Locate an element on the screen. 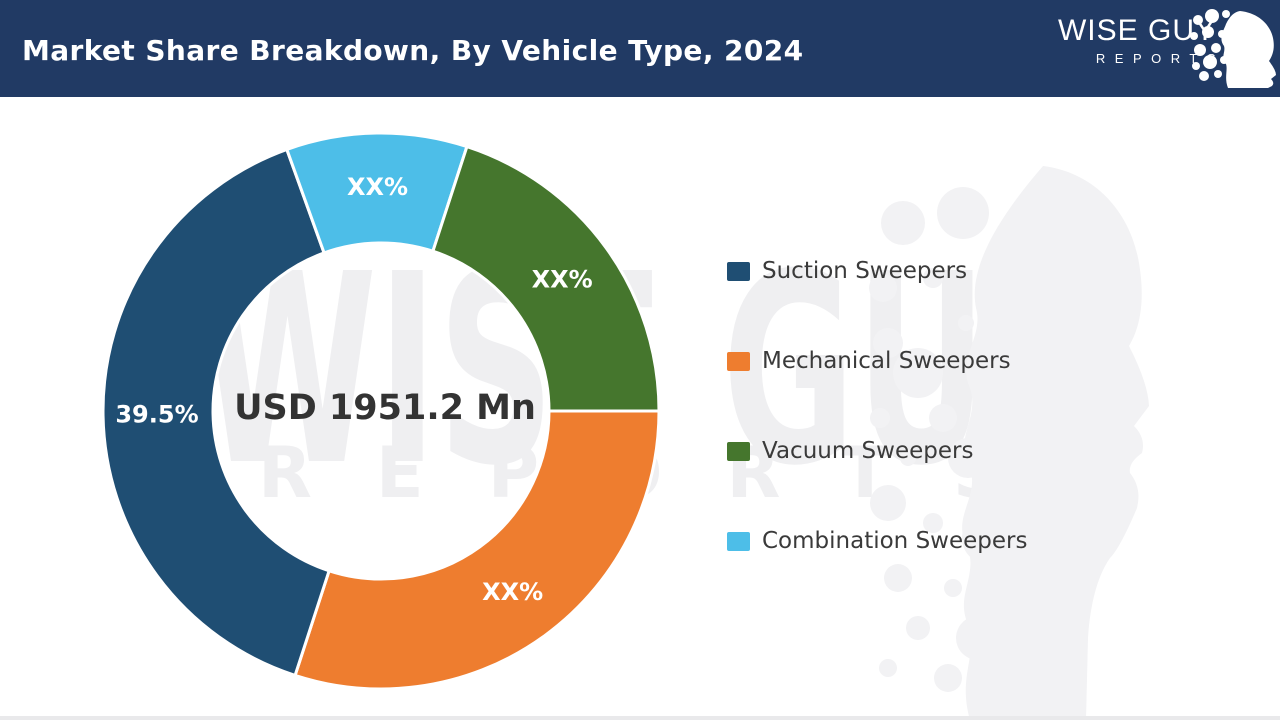 The height and width of the screenshot is (720, 1280). legend-swatch-combination is located at coordinates (738, 541).